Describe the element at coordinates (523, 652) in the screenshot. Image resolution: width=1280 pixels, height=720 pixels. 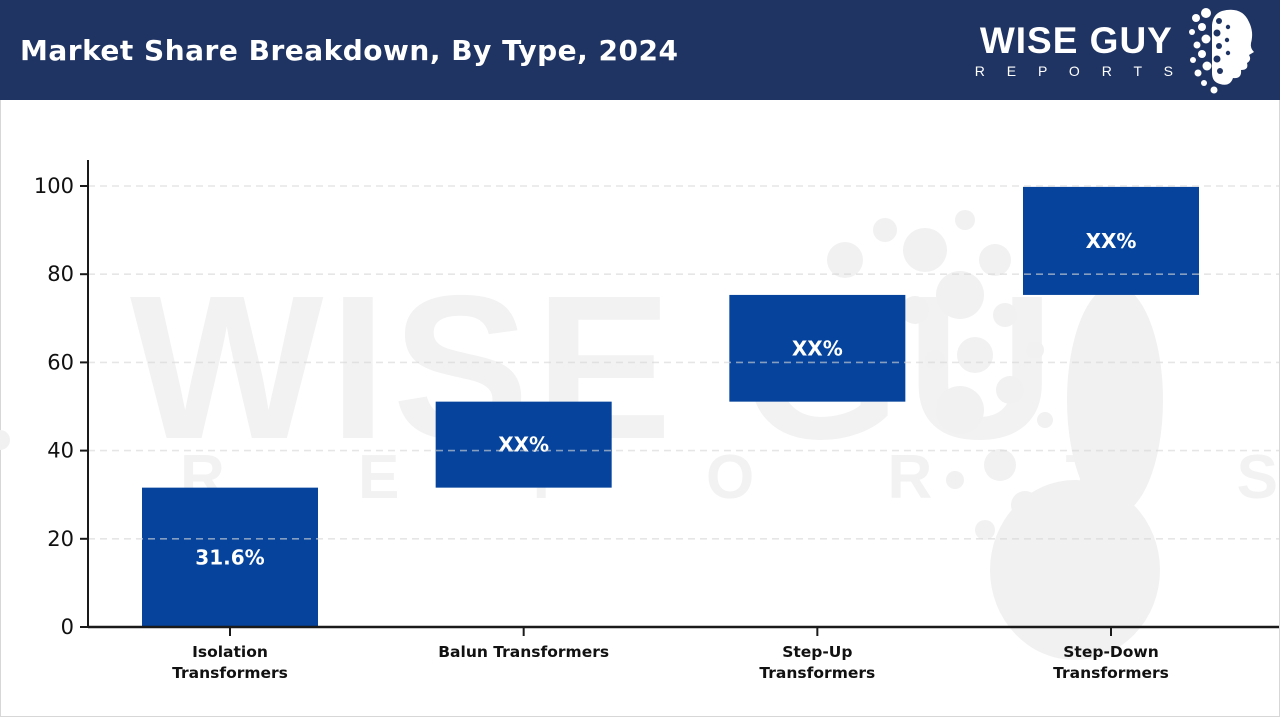
I see `x-category-label: Balun Transformers` at that location.